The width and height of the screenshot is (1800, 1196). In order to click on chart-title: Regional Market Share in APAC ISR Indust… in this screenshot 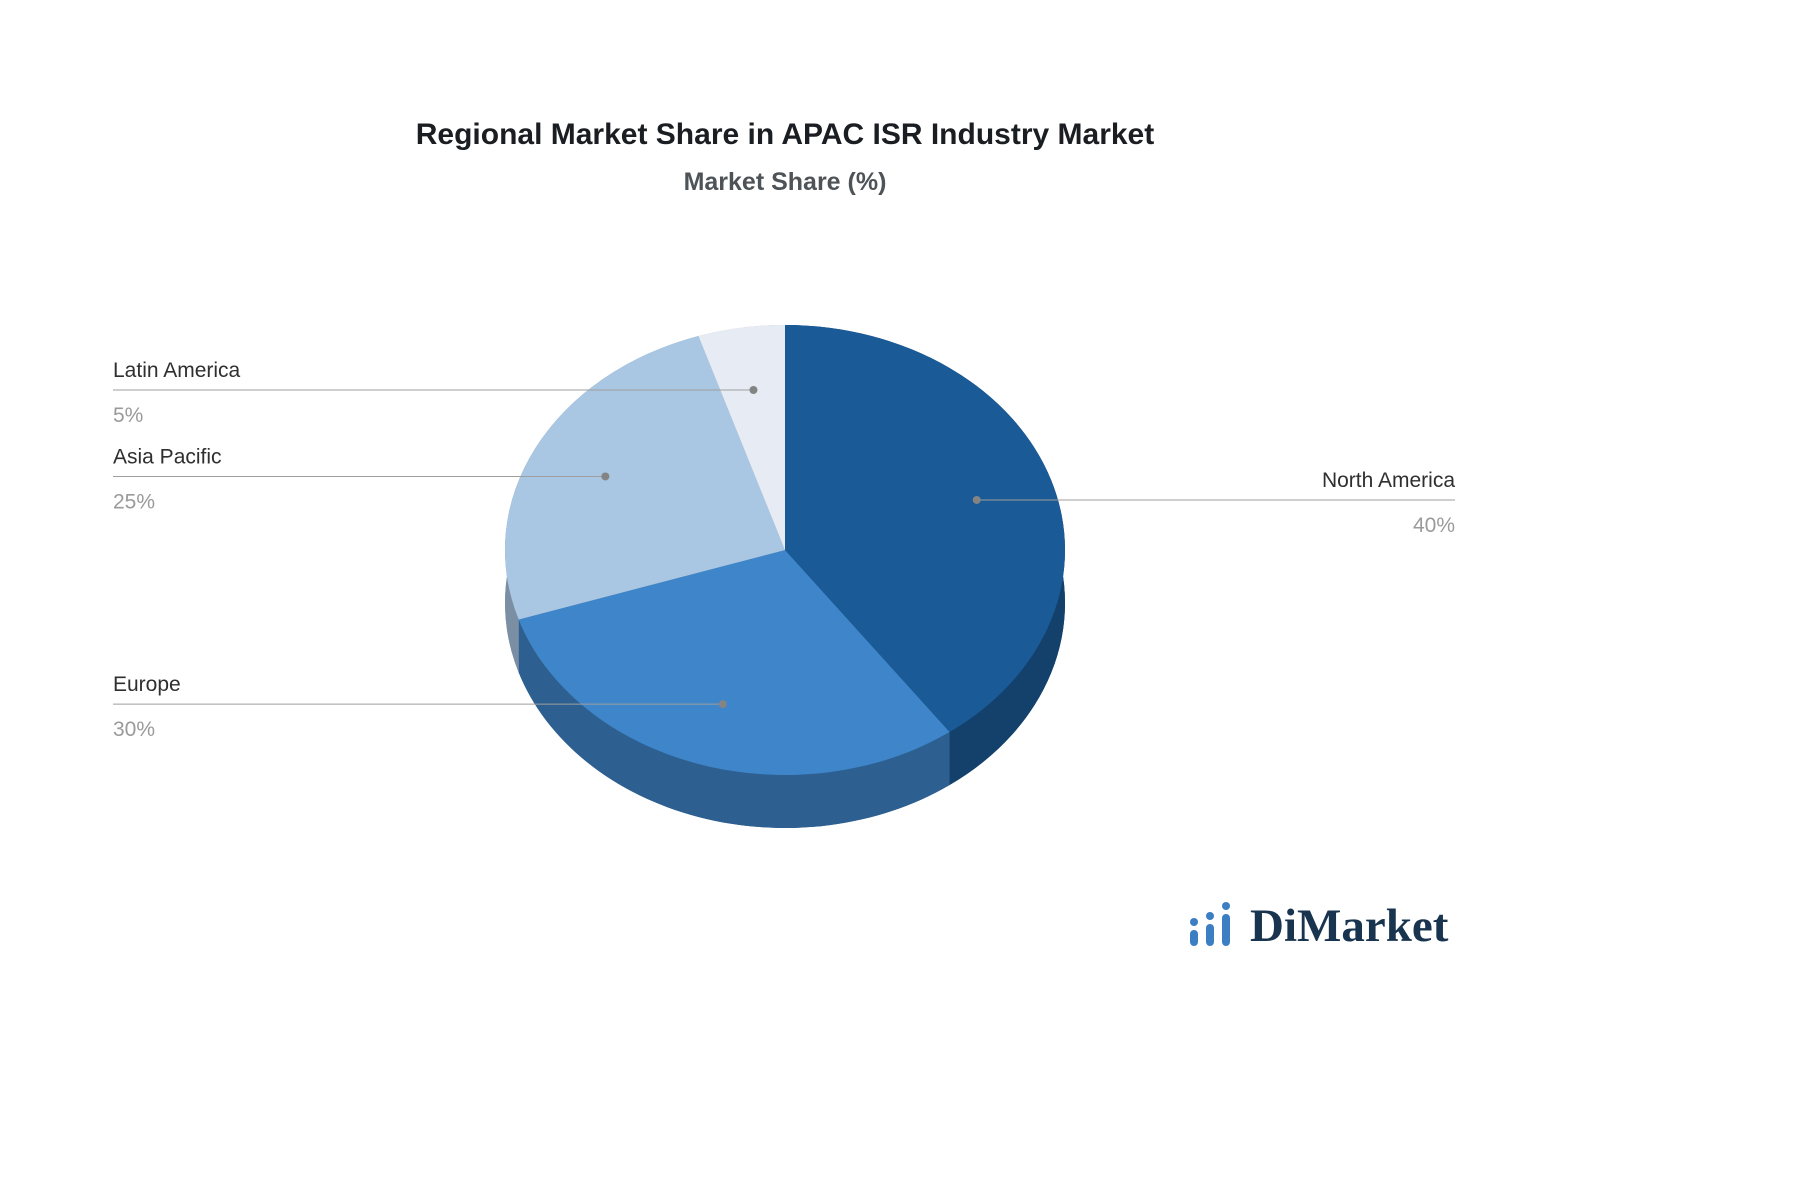, I will do `click(785, 134)`.